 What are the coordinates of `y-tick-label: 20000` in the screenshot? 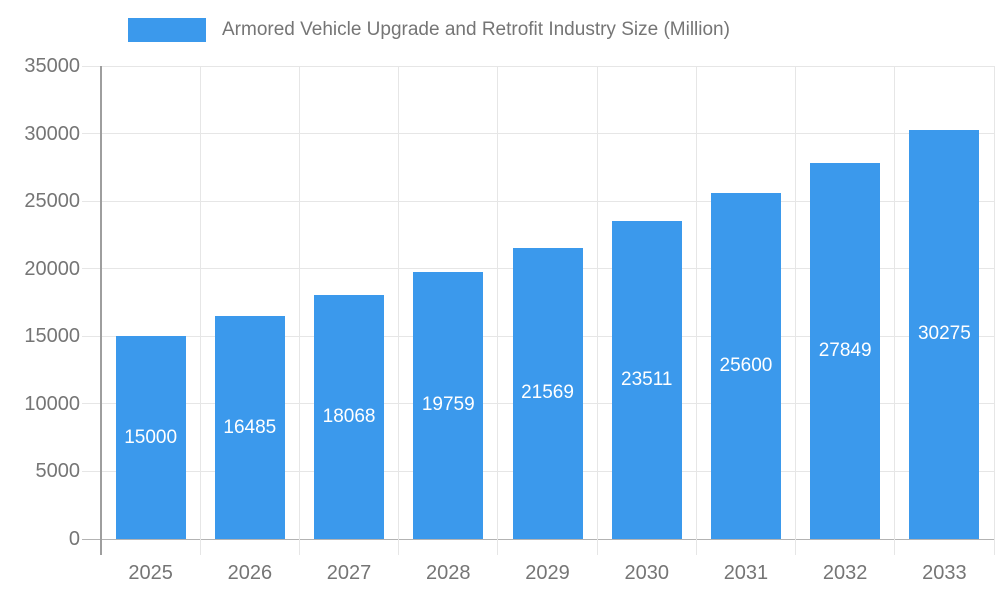 It's located at (52, 268).